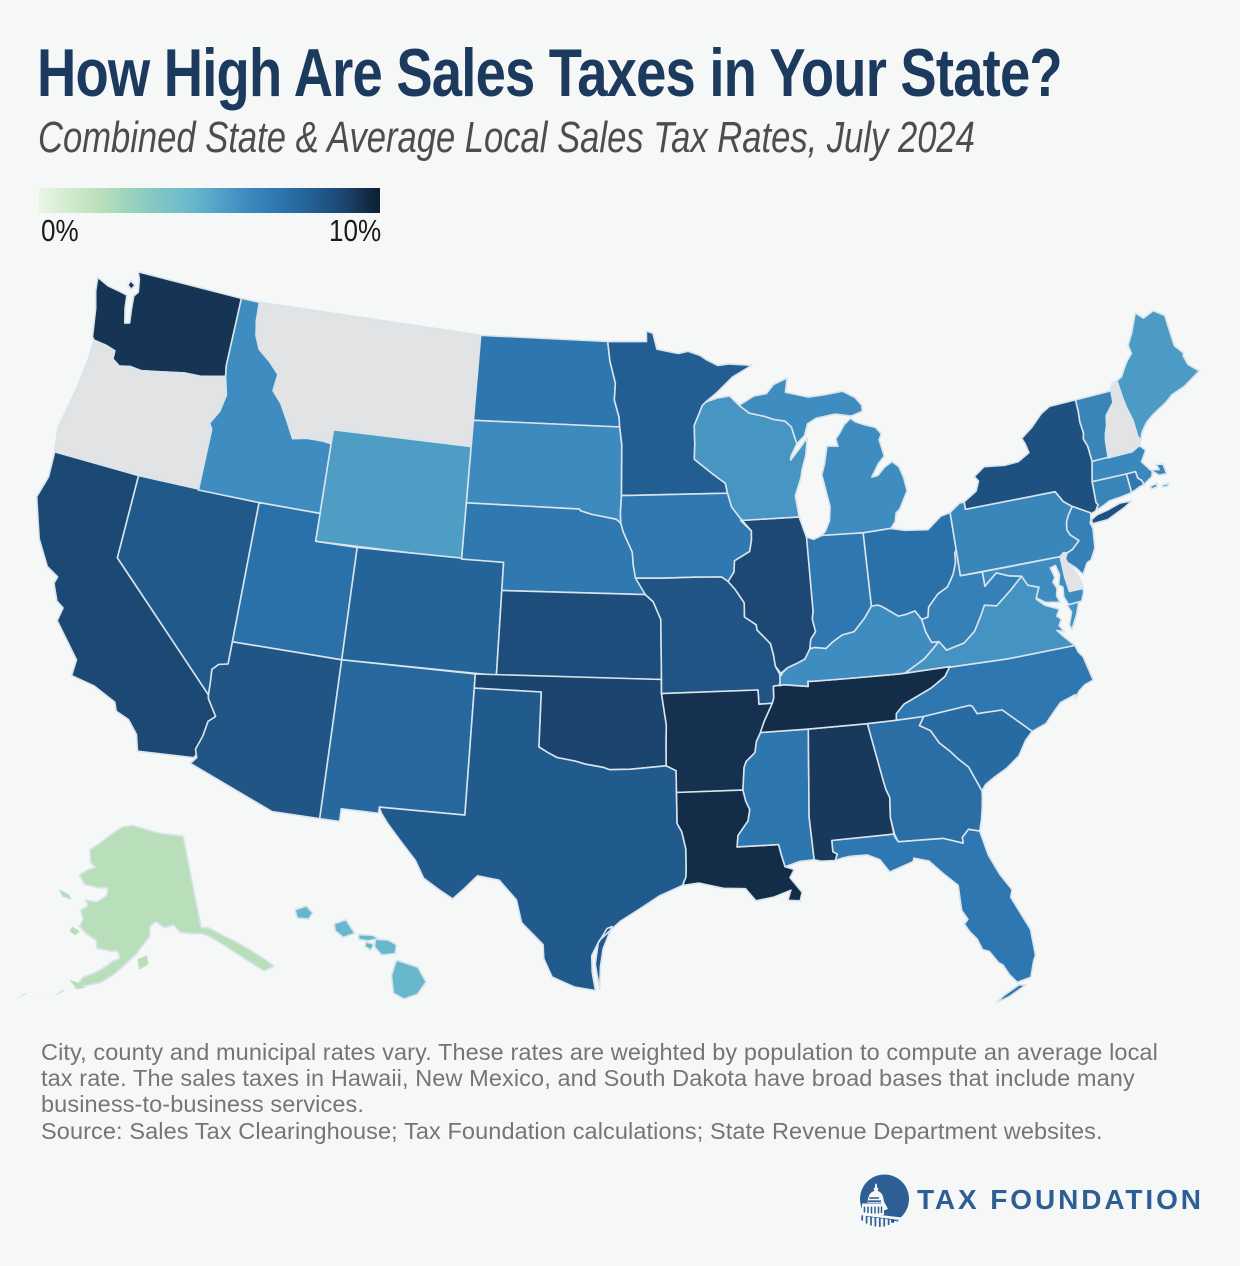  I want to click on svg-text: TAX FOUNDATION, so click(1060, 1199).